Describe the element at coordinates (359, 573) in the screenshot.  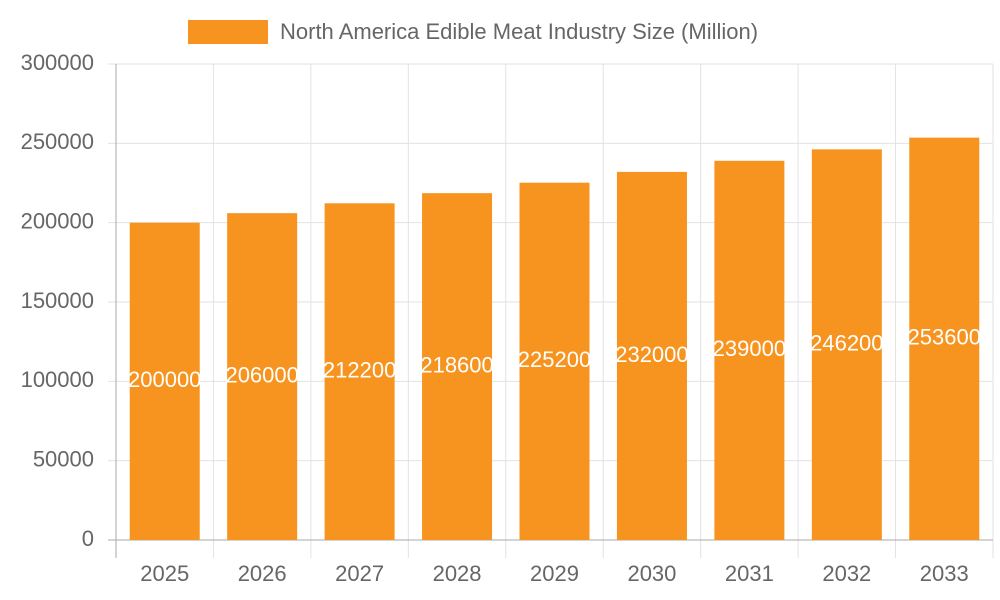
I see `x-tick-label: 2027` at that location.